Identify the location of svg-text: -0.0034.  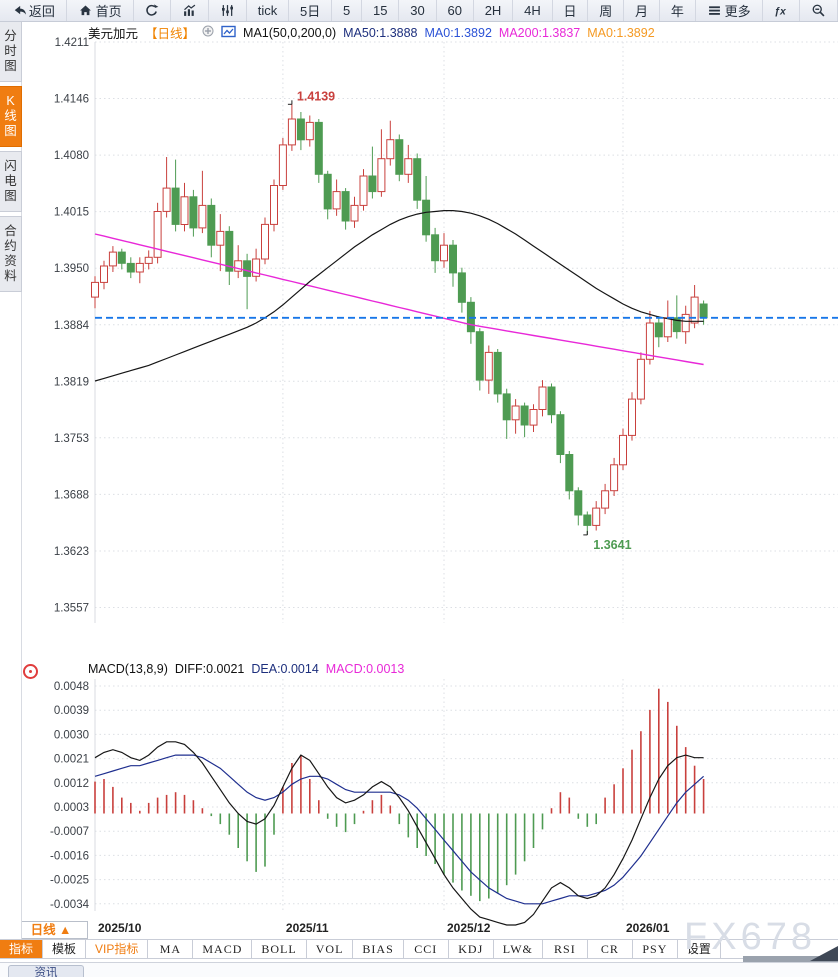
(70, 905).